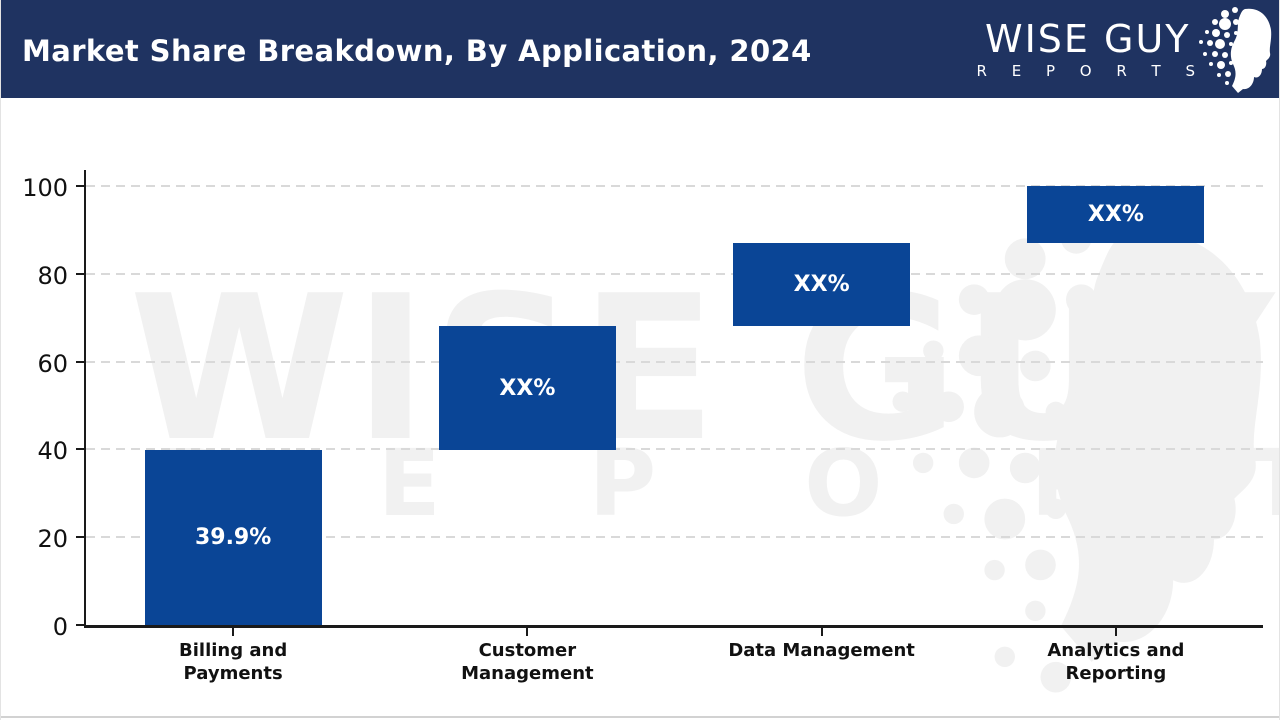  I want to click on category-label-line: Data Management, so click(821, 650).